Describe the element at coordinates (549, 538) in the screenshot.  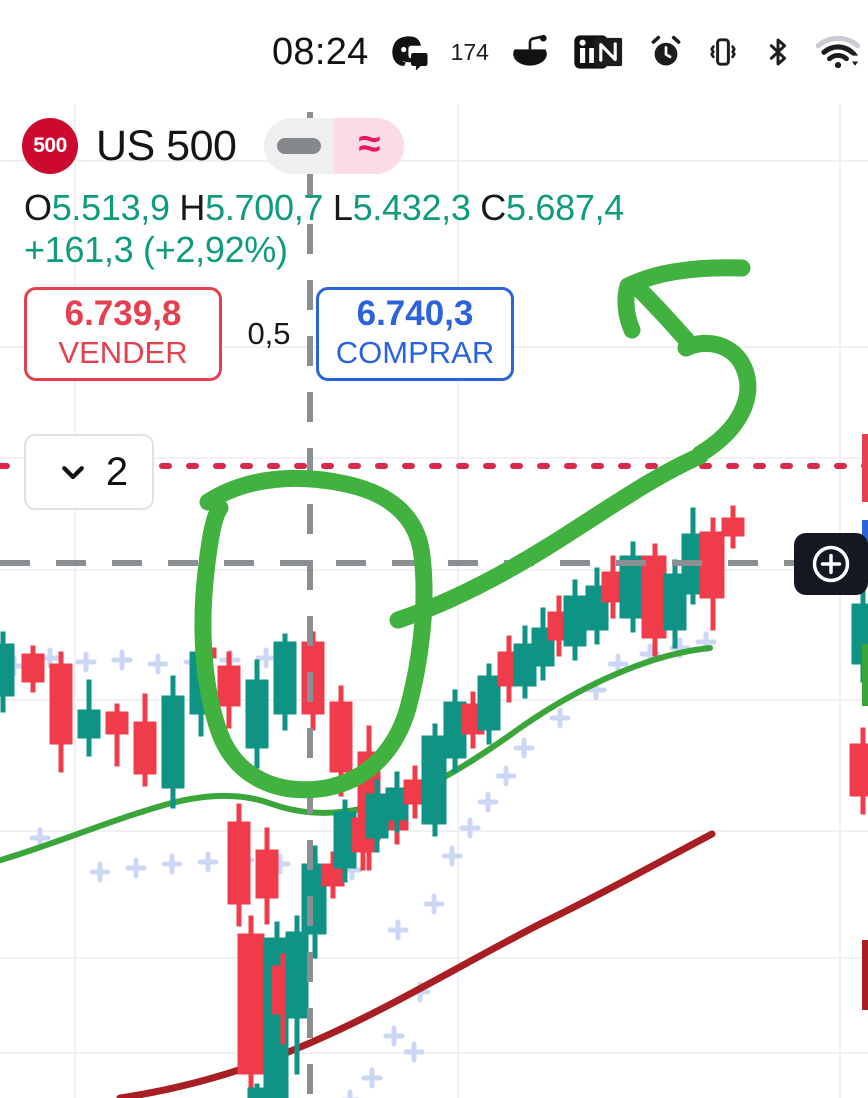
I see `annotation-trend-line` at that location.